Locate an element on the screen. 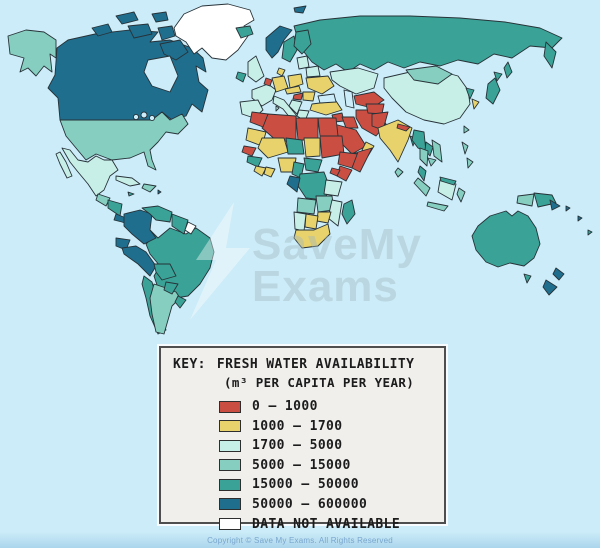 Image resolution: width=600 pixels, height=548 pixels. legend-item-label: DATA NOT AVAILABLE is located at coordinates (326, 524).